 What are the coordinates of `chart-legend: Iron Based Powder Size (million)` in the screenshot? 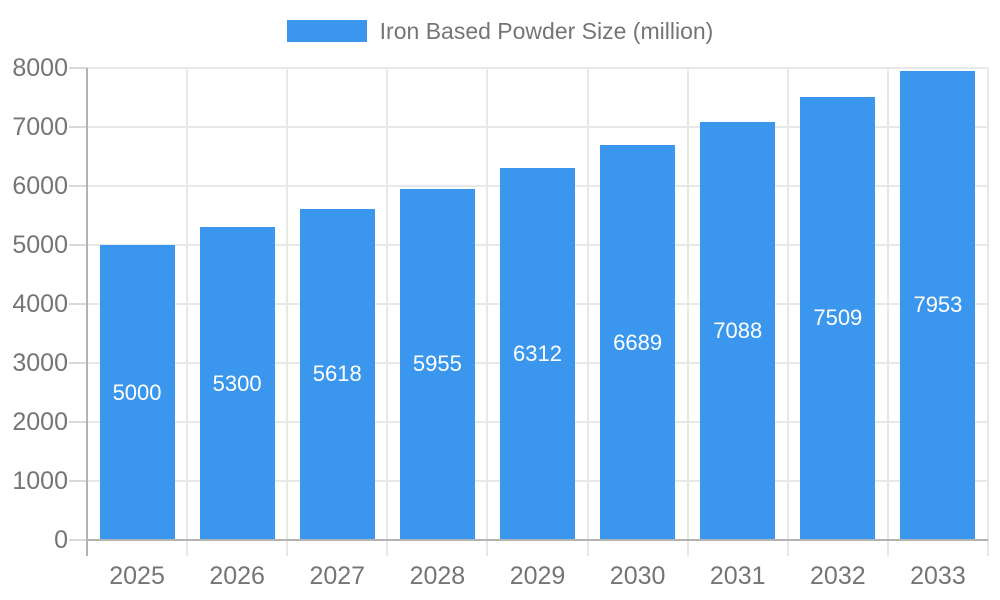 It's located at (500, 31).